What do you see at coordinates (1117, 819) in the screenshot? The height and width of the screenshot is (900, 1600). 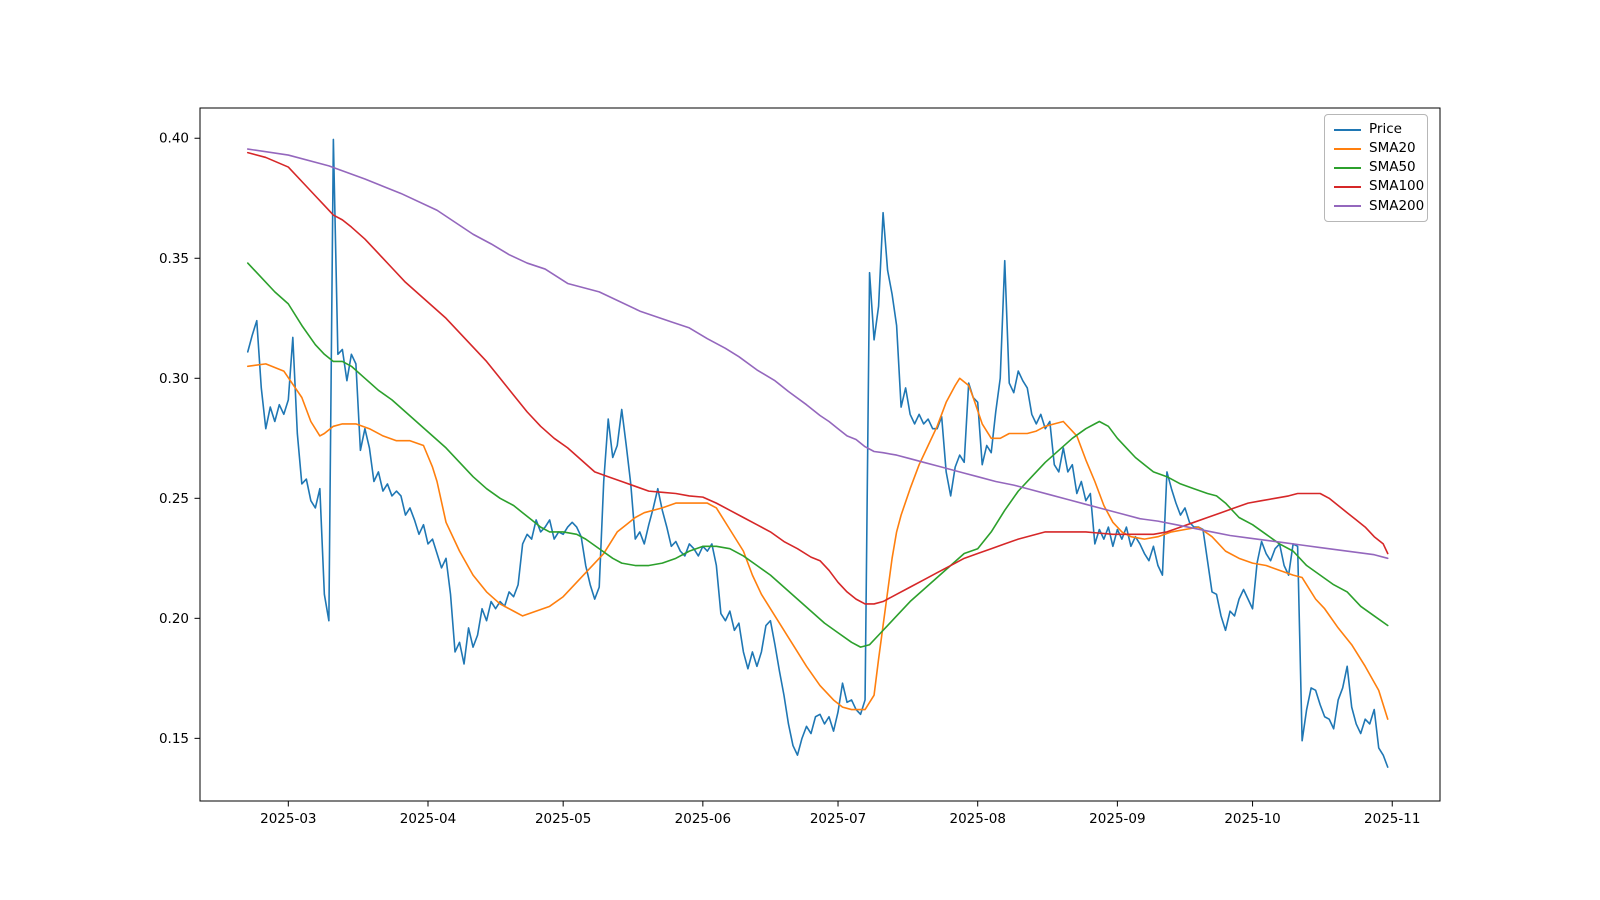 I see `x-tick-label: 2025-09` at bounding box center [1117, 819].